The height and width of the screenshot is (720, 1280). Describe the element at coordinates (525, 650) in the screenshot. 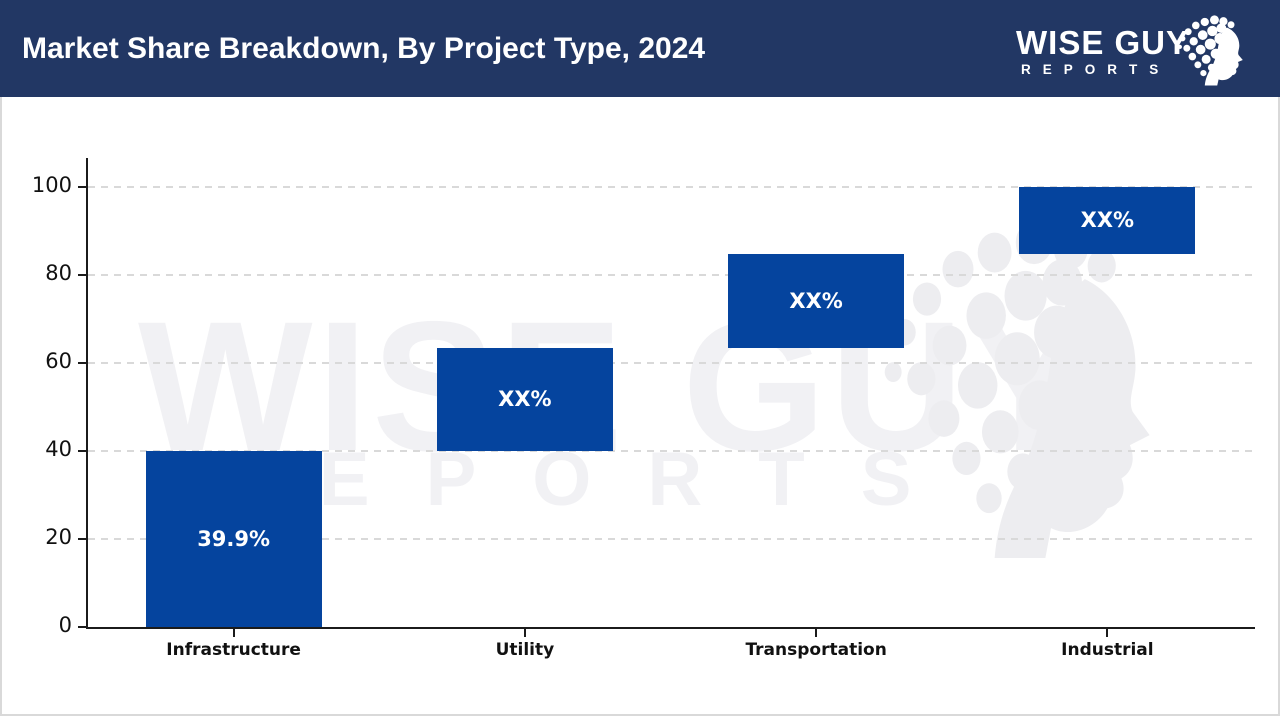

I see `category-label-utility: Utility` at that location.